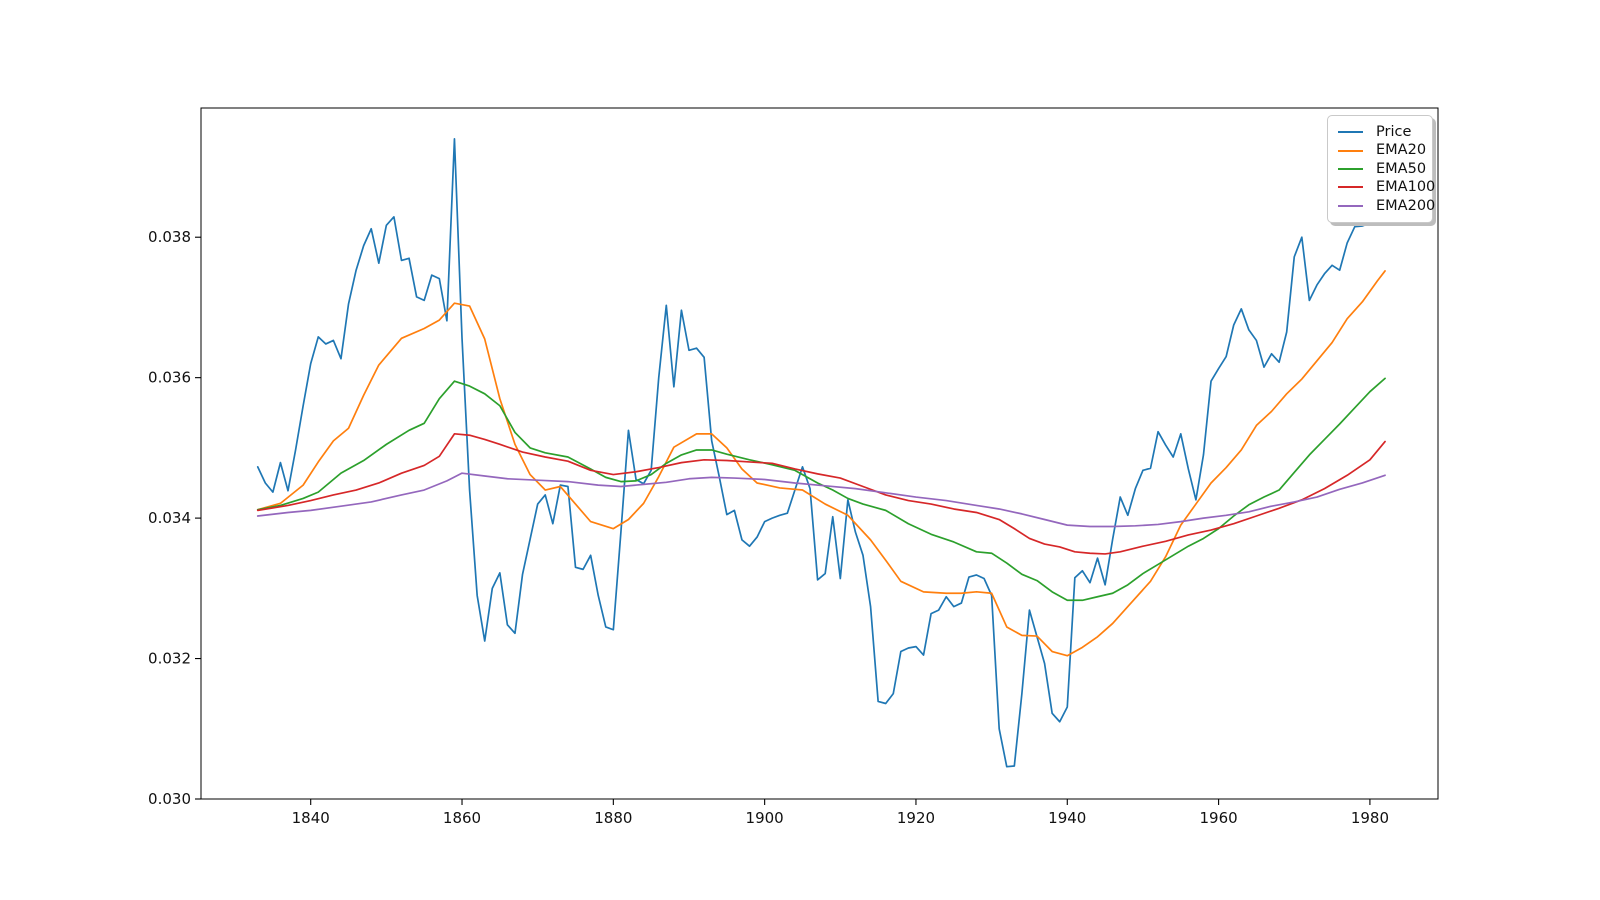  I want to click on chart-legend: Price EMA20 EMA50 EMA100 EMA200, so click(1381, 169).